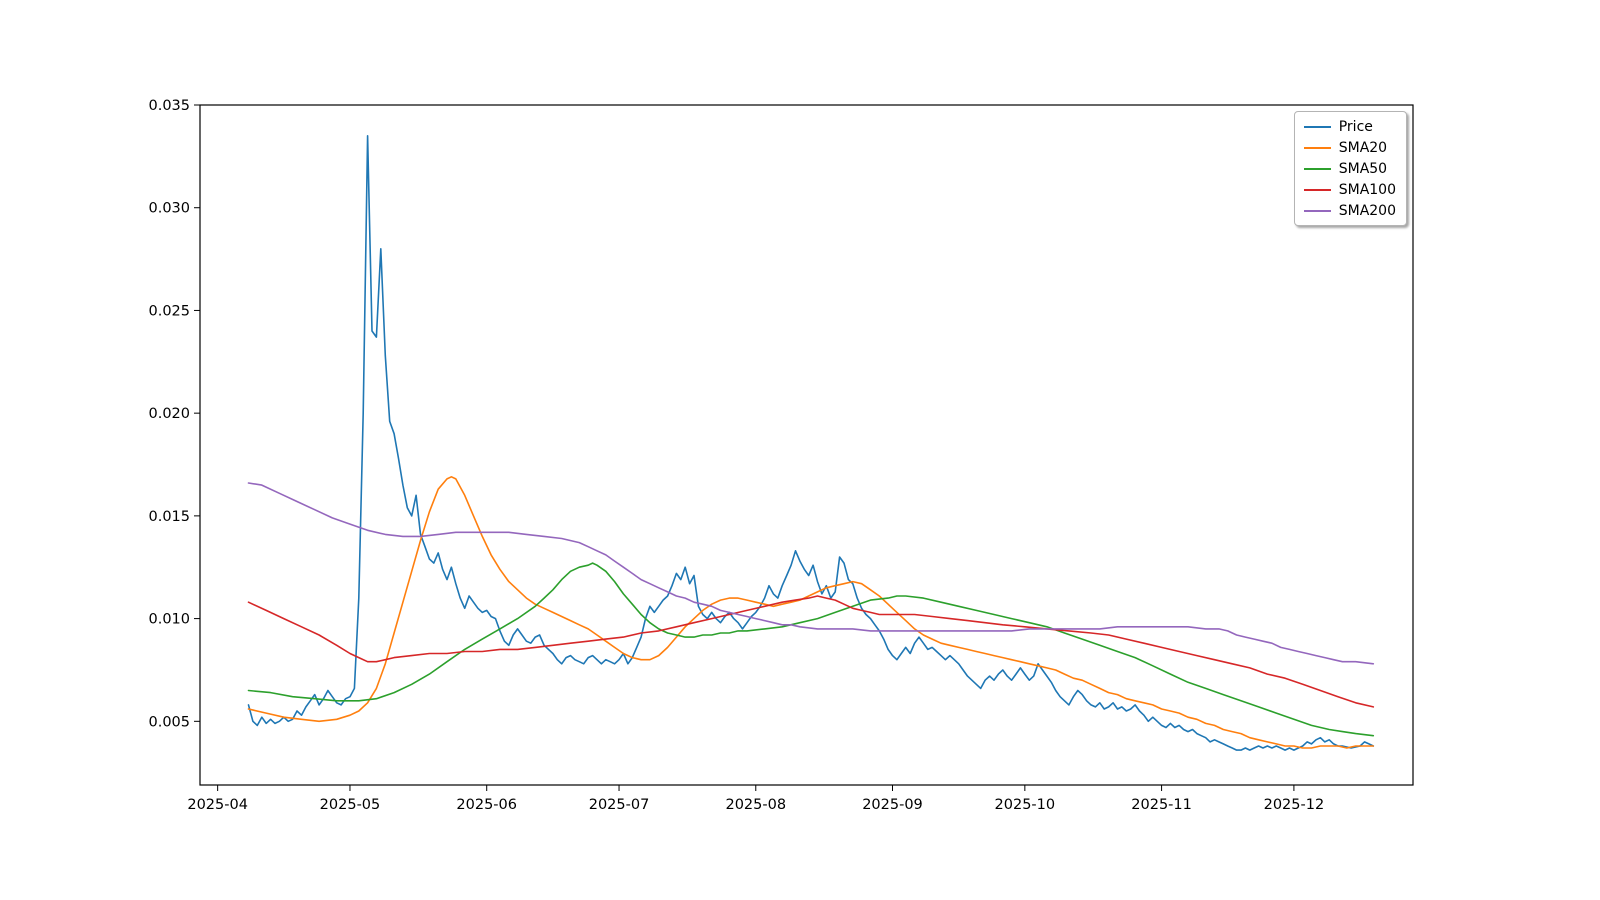 This screenshot has width=1600, height=900. I want to click on x-tick-label: 2025-04, so click(217, 805).